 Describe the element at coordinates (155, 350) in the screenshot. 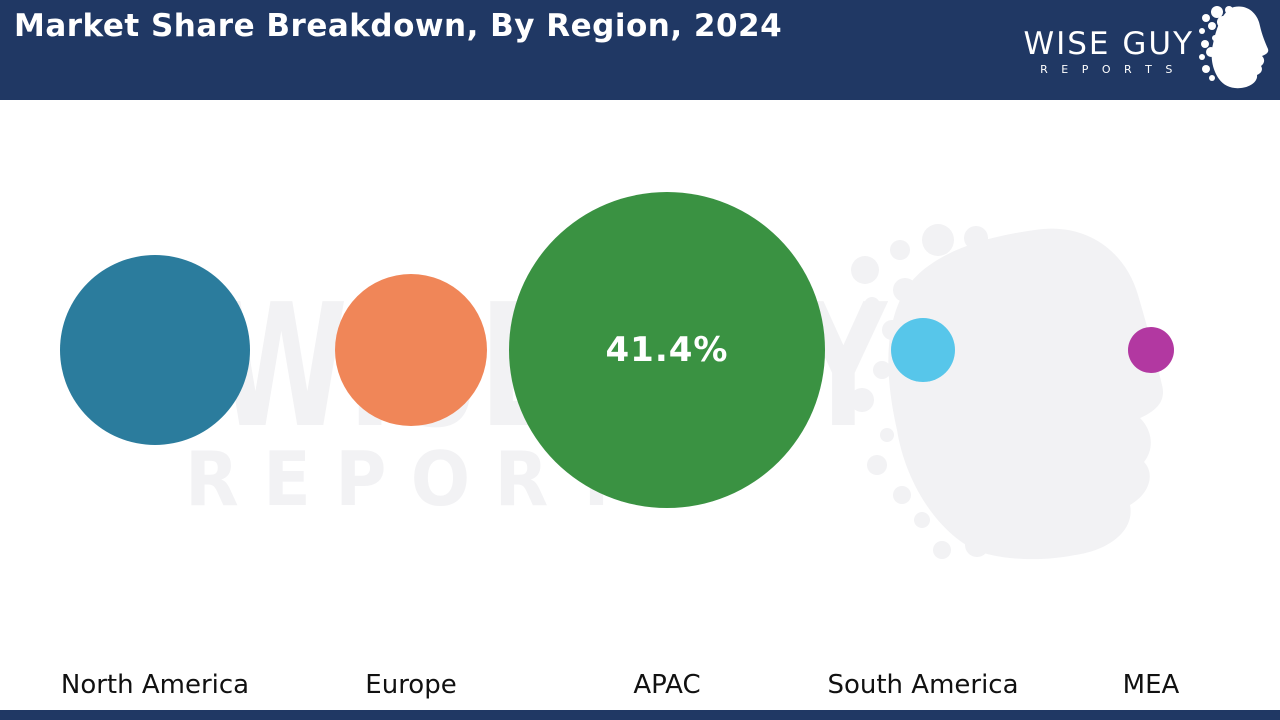

I see `bubble-north-america` at that location.